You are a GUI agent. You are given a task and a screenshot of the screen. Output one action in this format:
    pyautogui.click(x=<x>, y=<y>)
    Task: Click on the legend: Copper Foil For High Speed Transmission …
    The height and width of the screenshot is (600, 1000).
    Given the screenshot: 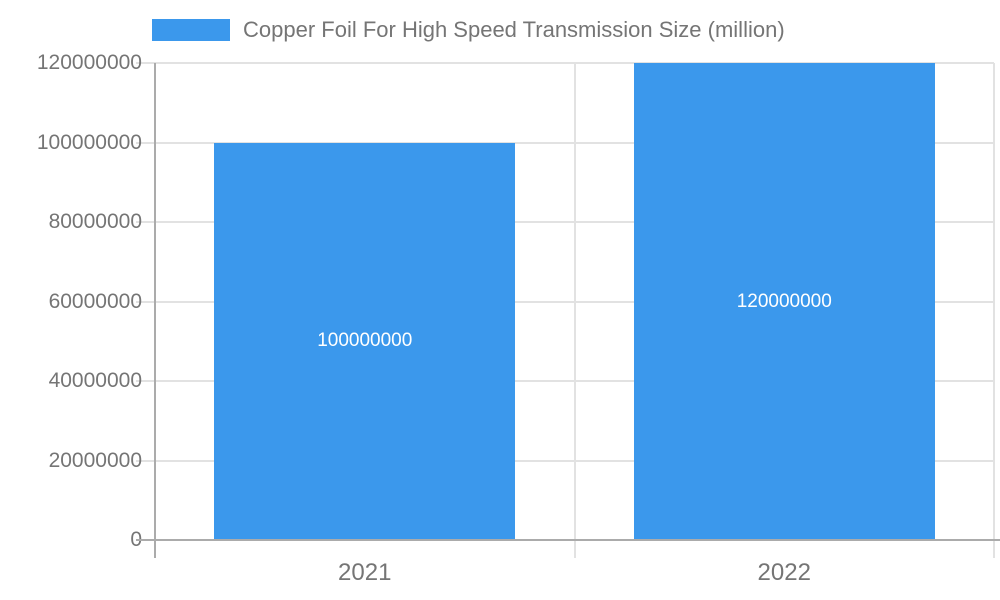 What is the action you would take?
    pyautogui.click(x=468, y=30)
    